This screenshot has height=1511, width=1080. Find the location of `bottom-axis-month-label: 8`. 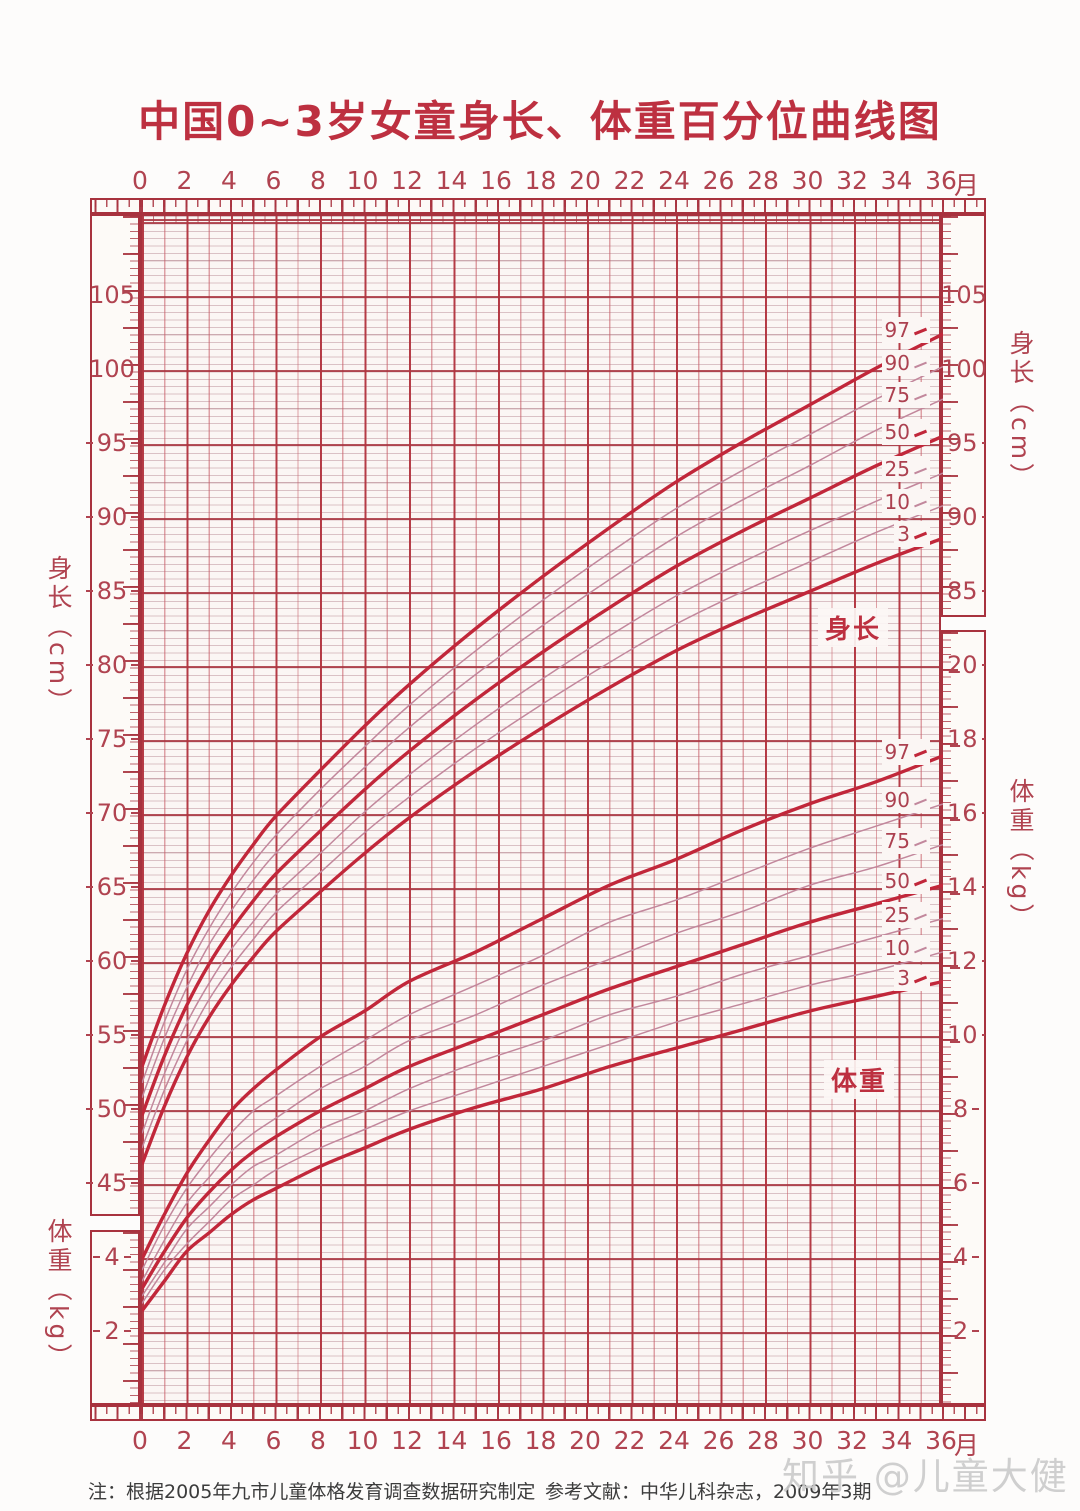

bottom-axis-month-label: 8 is located at coordinates (318, 1440).